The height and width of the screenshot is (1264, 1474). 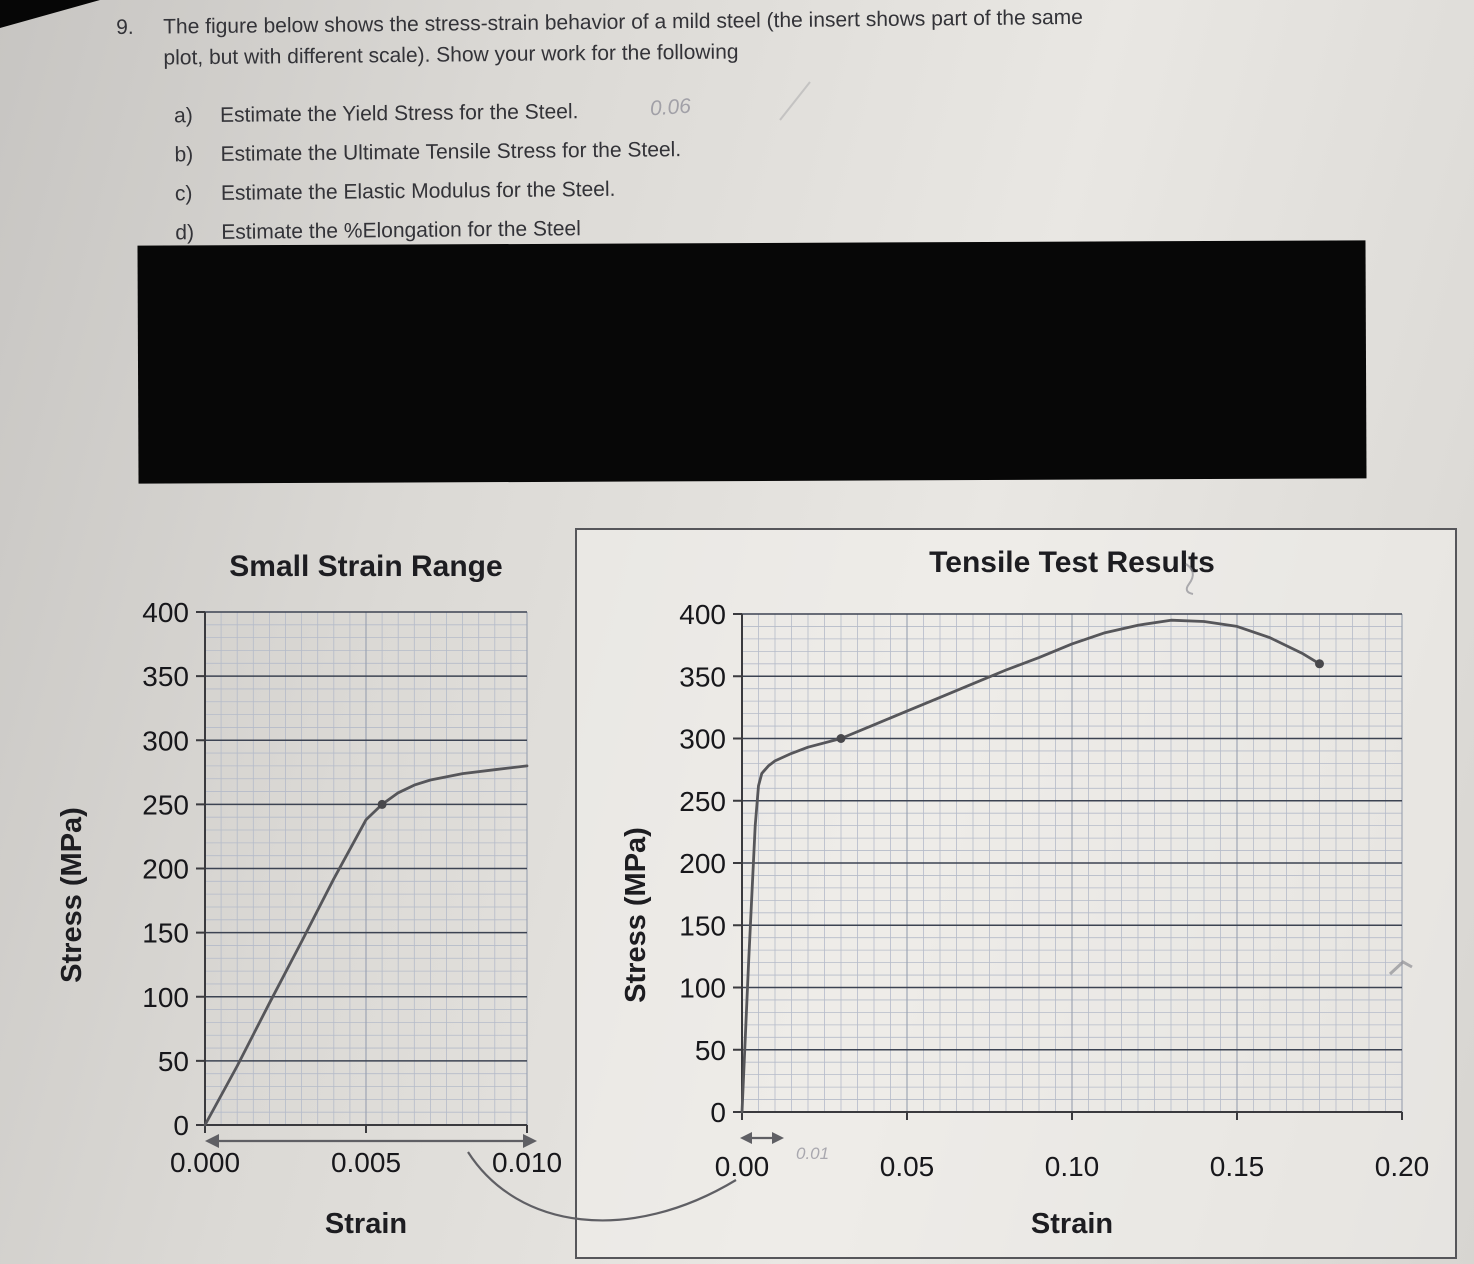 I want to click on x-tick-label: 0.20, so click(x=1402, y=1166).